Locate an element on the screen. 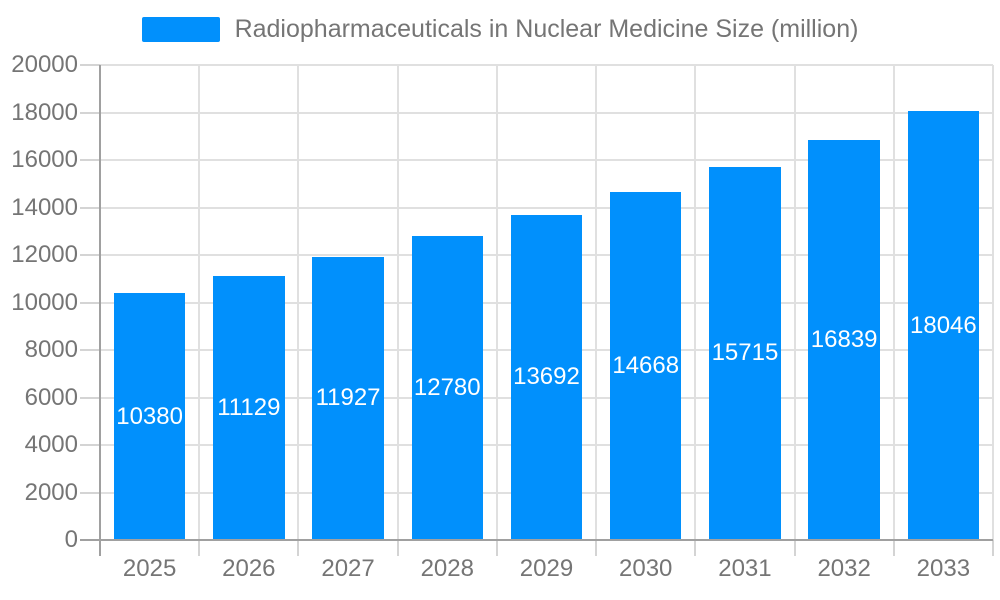  bar: 18046 is located at coordinates (943, 325).